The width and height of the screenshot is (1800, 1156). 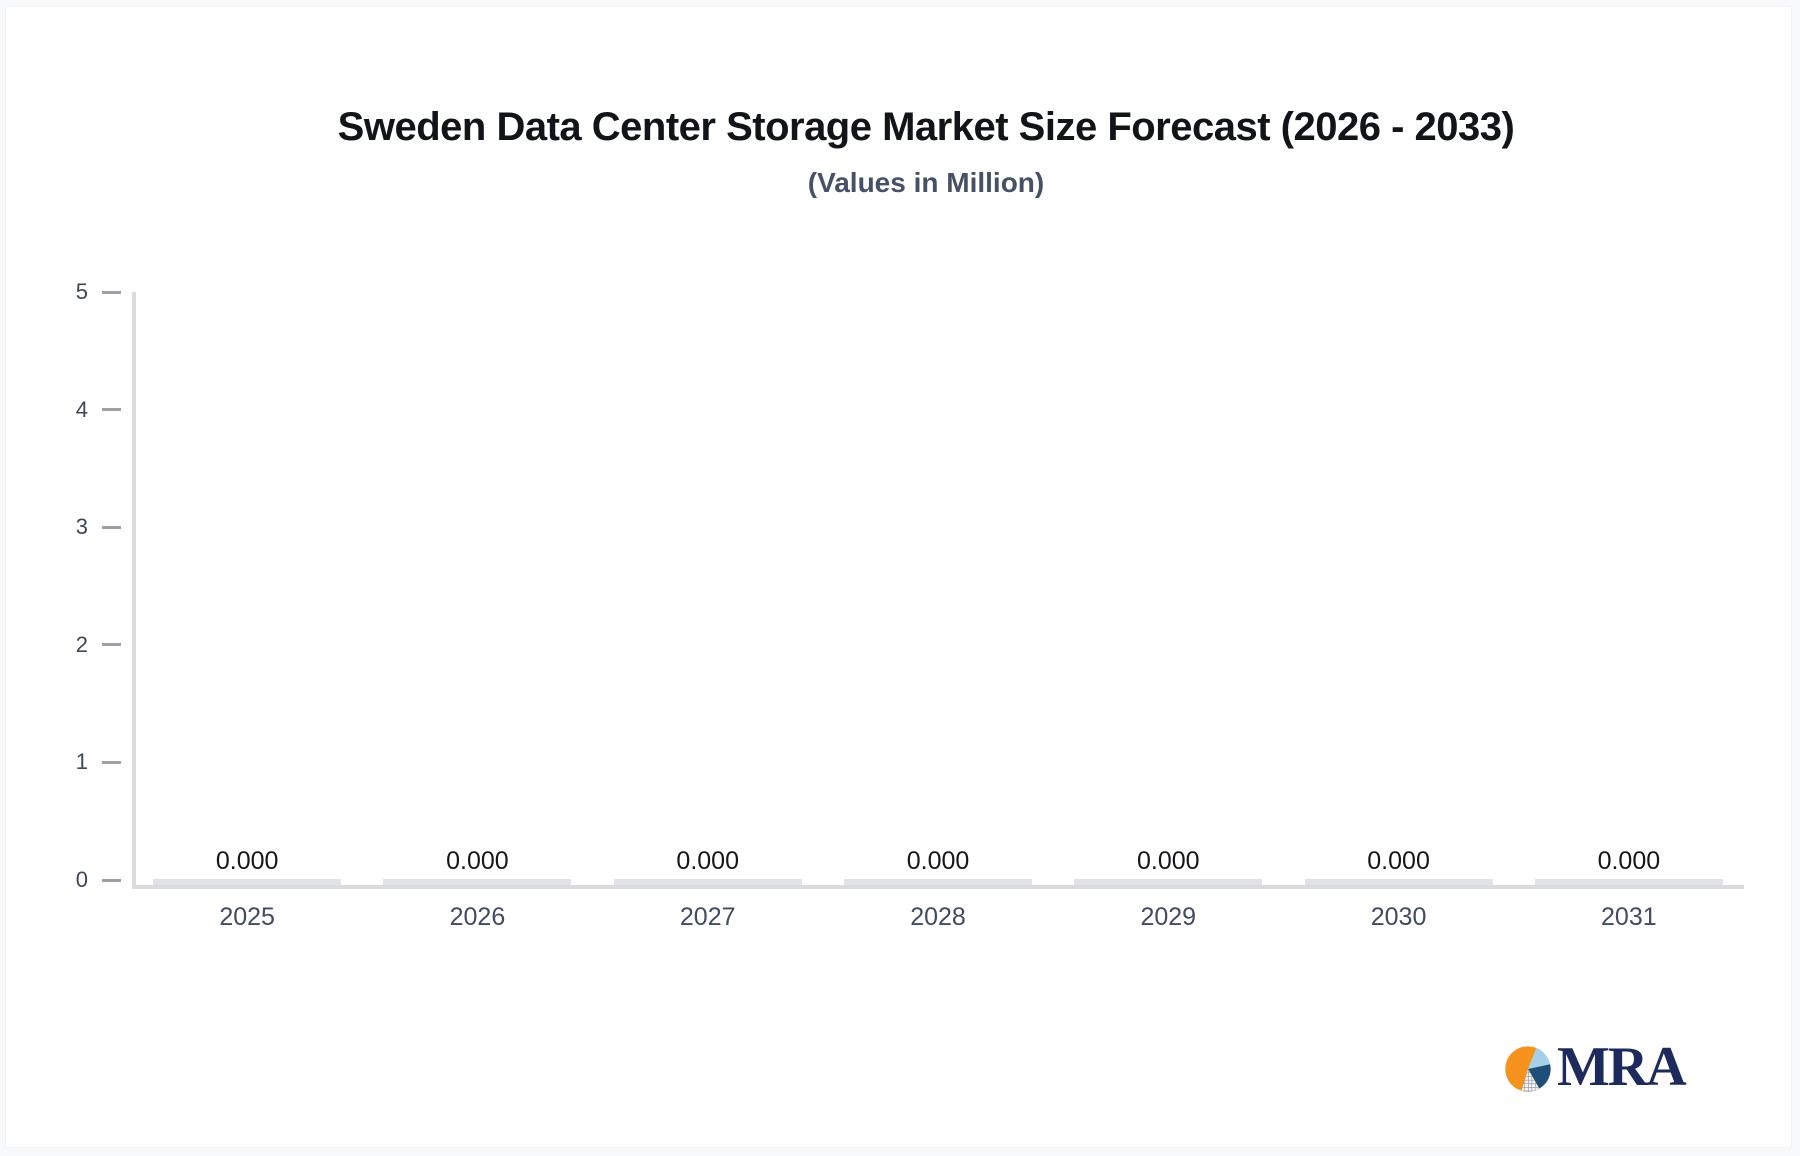 I want to click on y-axis-tick-label: 0, so click(x=81, y=879).